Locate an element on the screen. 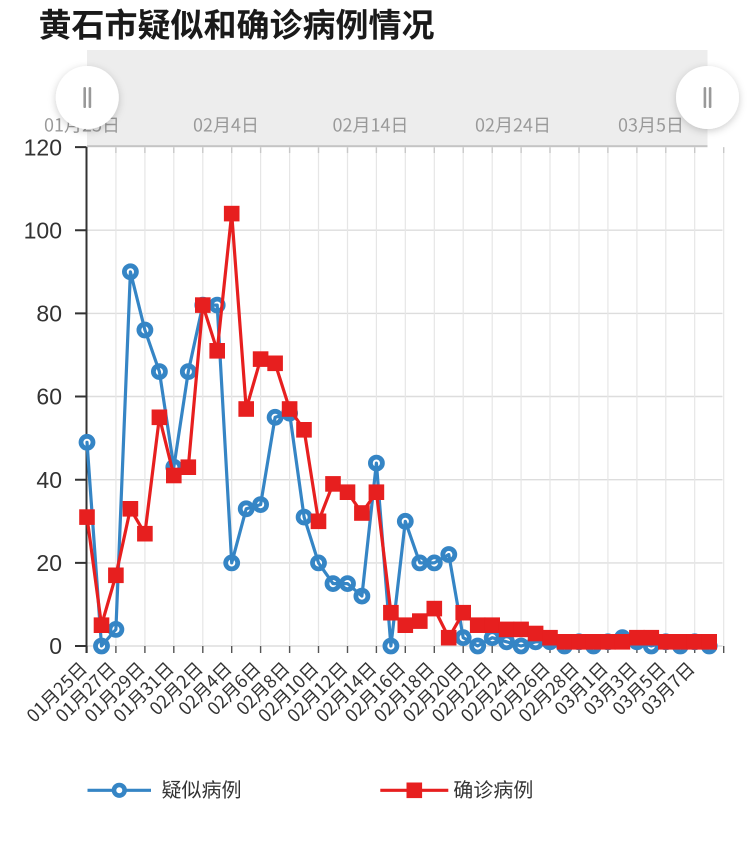 This screenshot has height=851, width=750. svg-text: 100 is located at coordinates (43, 230).